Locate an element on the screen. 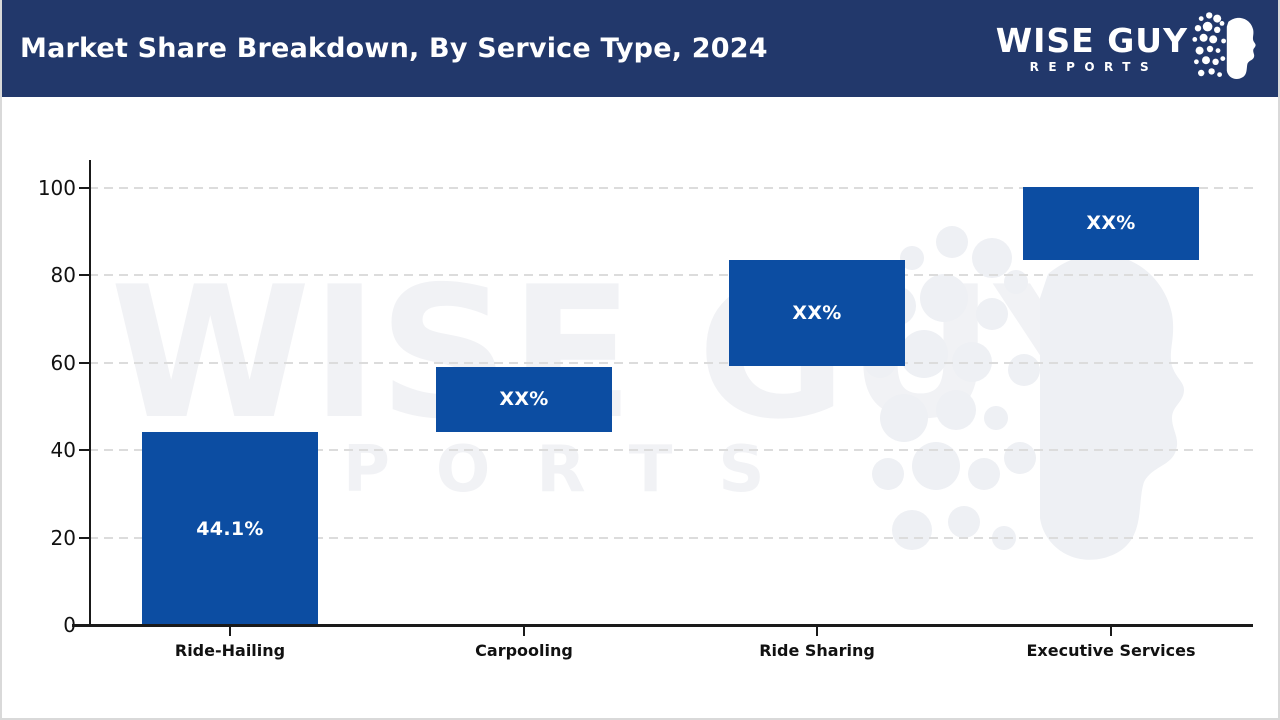 This screenshot has width=1280, height=720. bar-executive-services: XX% is located at coordinates (1111, 223).